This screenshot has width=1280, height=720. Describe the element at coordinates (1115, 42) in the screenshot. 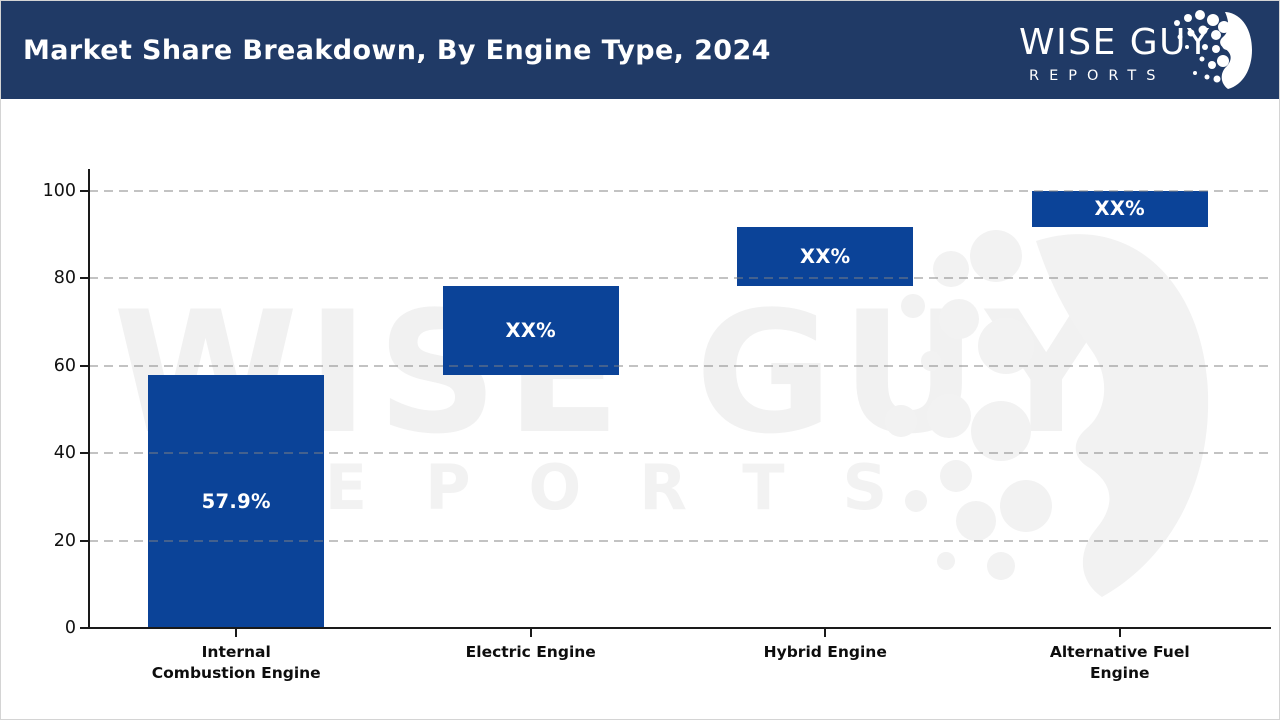

I see `logo-wordmark: WISE GUY` at that location.